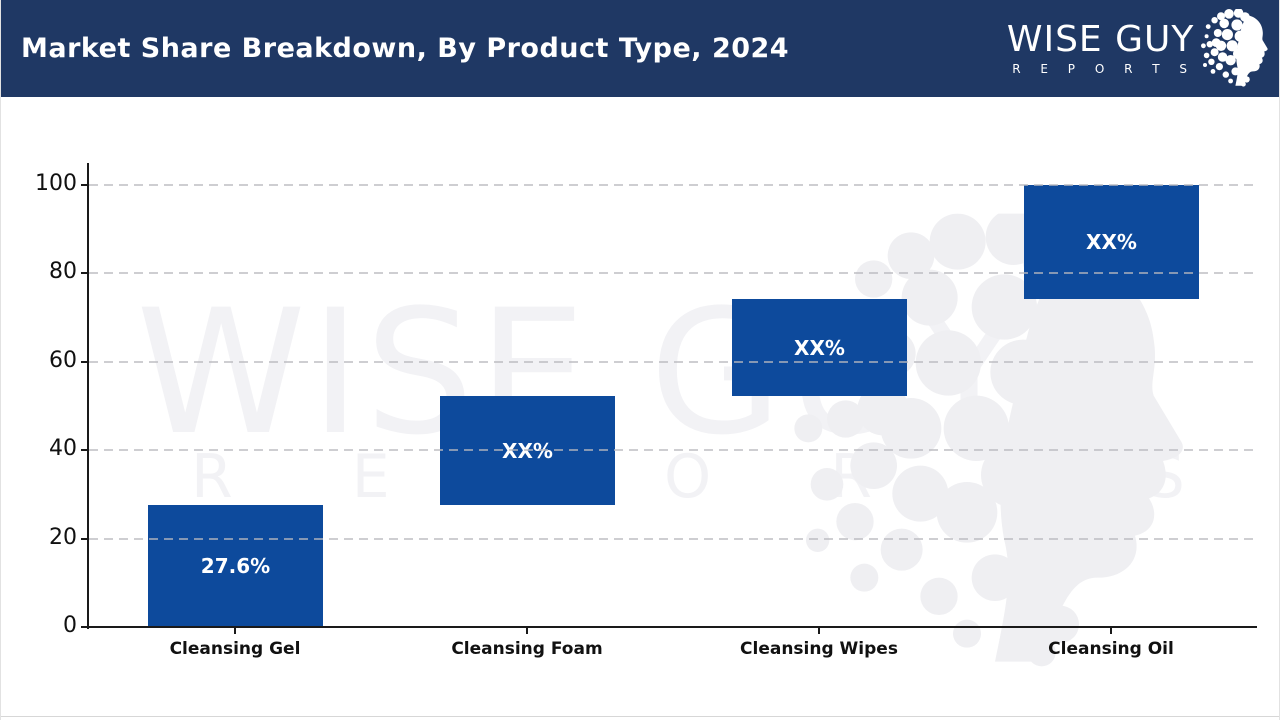  Describe the element at coordinates (640, 716) in the screenshot. I see `bottom-divider` at that location.